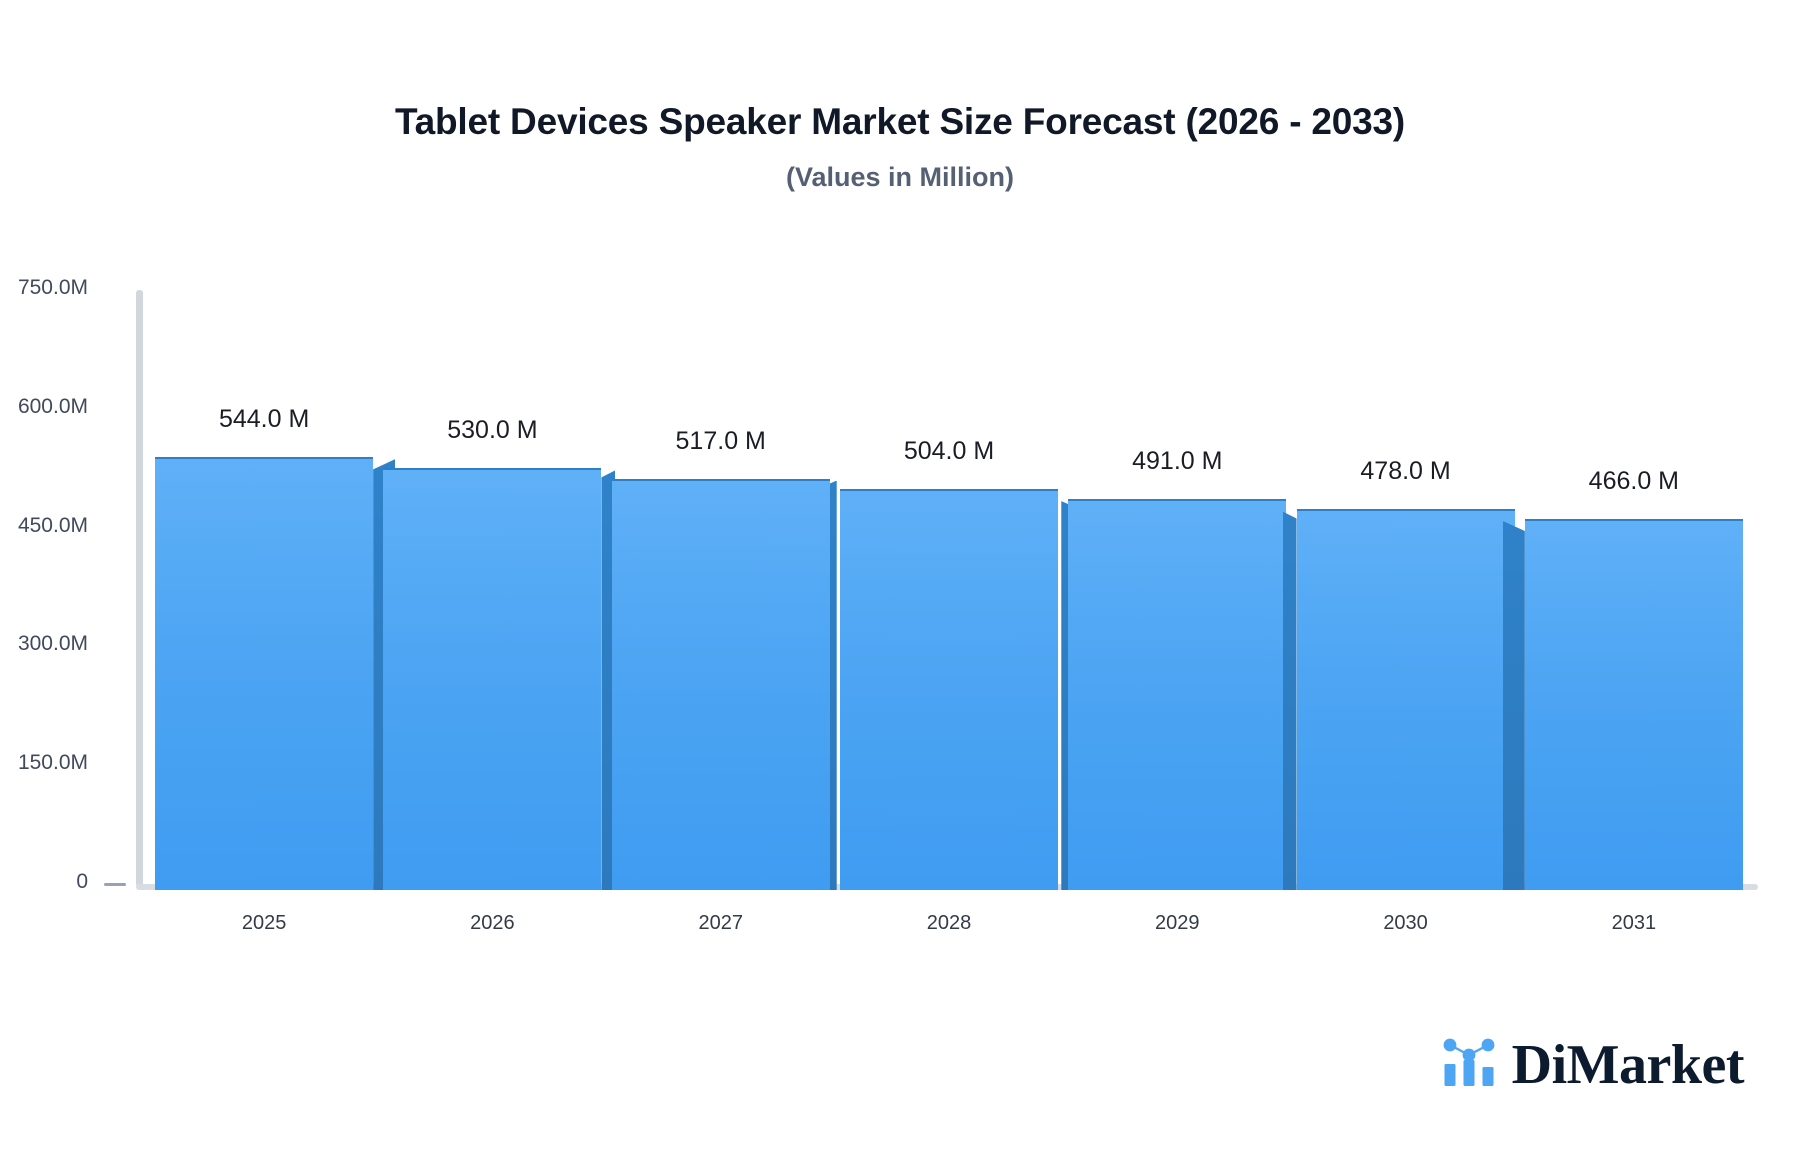 Image resolution: width=1800 pixels, height=1156 pixels. What do you see at coordinates (82, 881) in the screenshot?
I see `y-tick-label: 0` at bounding box center [82, 881].